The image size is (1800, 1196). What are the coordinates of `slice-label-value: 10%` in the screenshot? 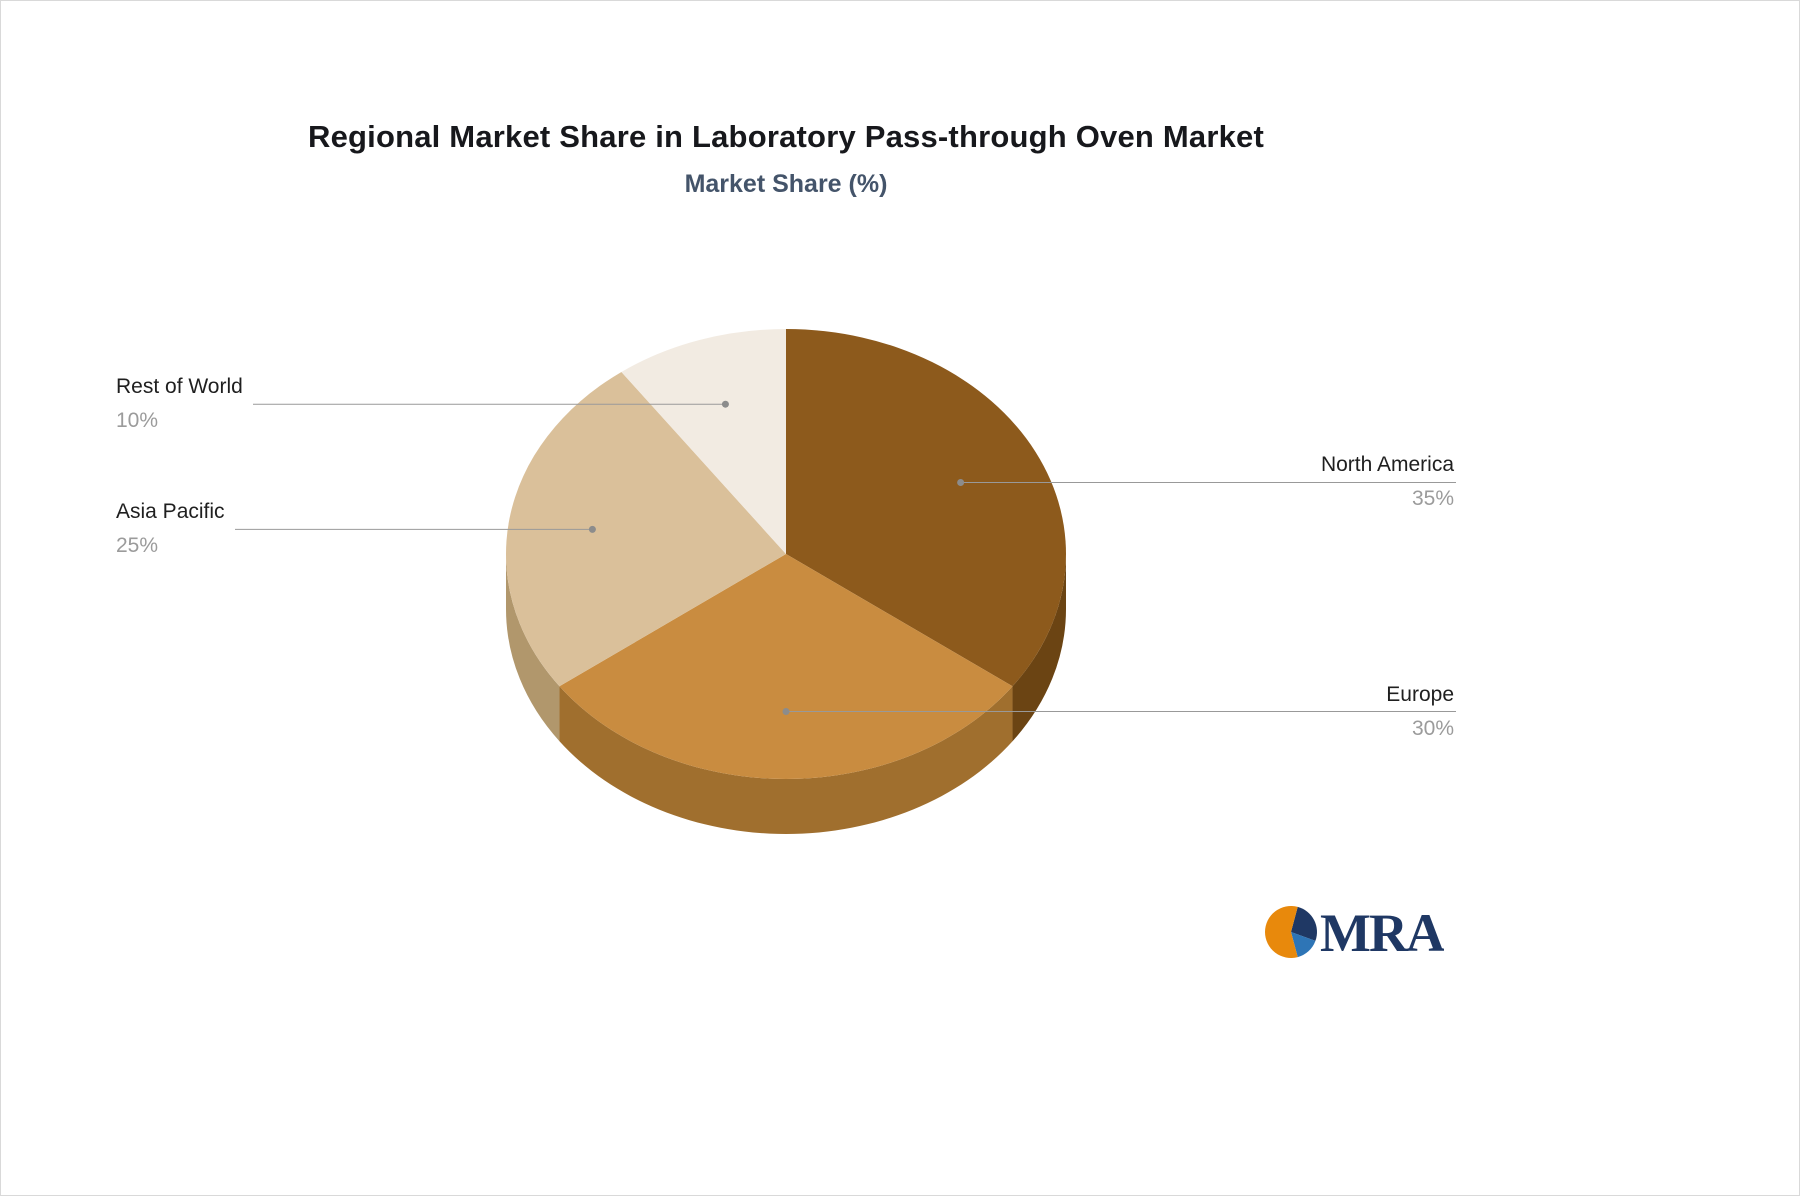 It's located at (137, 421).